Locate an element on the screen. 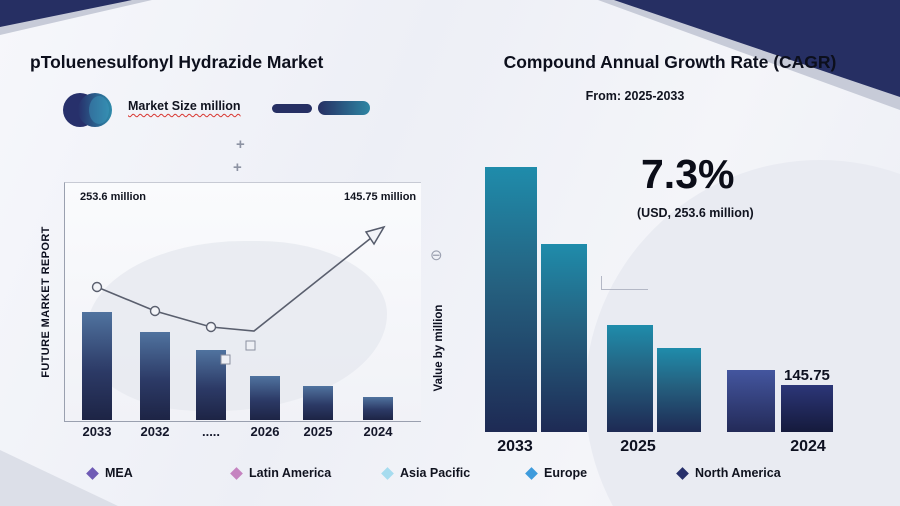  legend-item-label: Europe is located at coordinates (566, 473).